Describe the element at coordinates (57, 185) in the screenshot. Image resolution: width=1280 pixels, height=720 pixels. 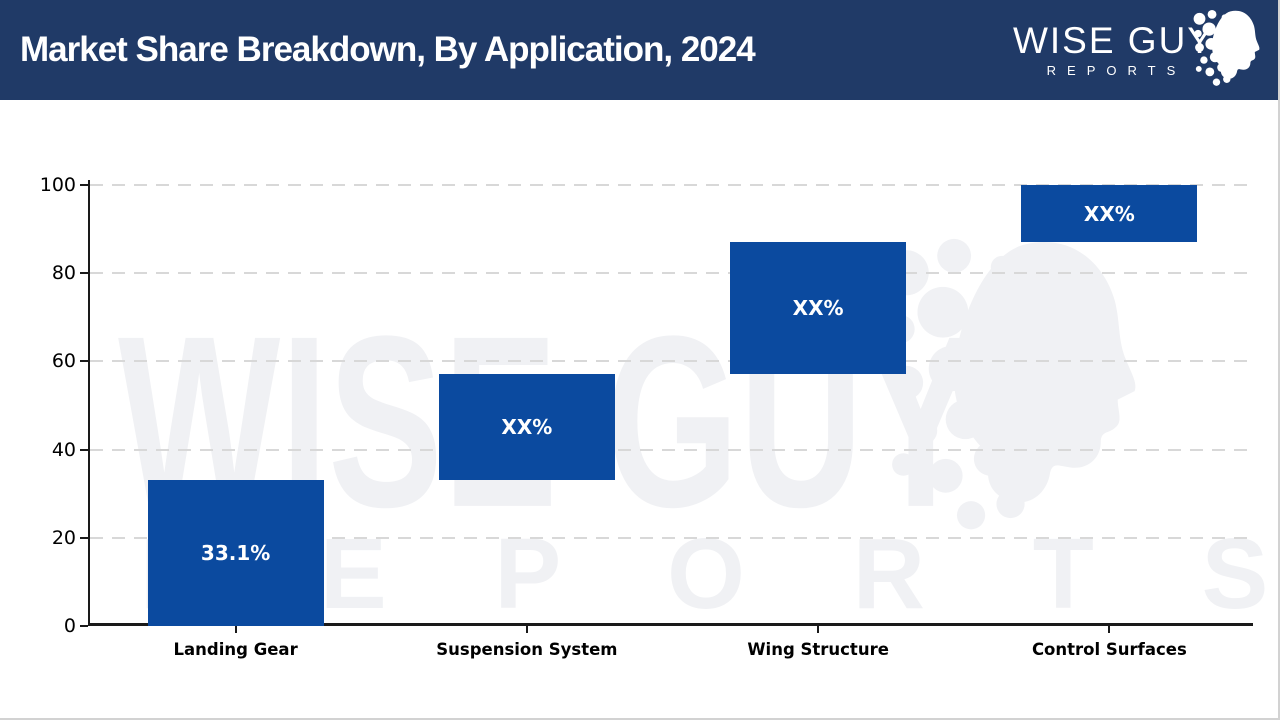
I see `y-axis-tick-label: 100` at that location.